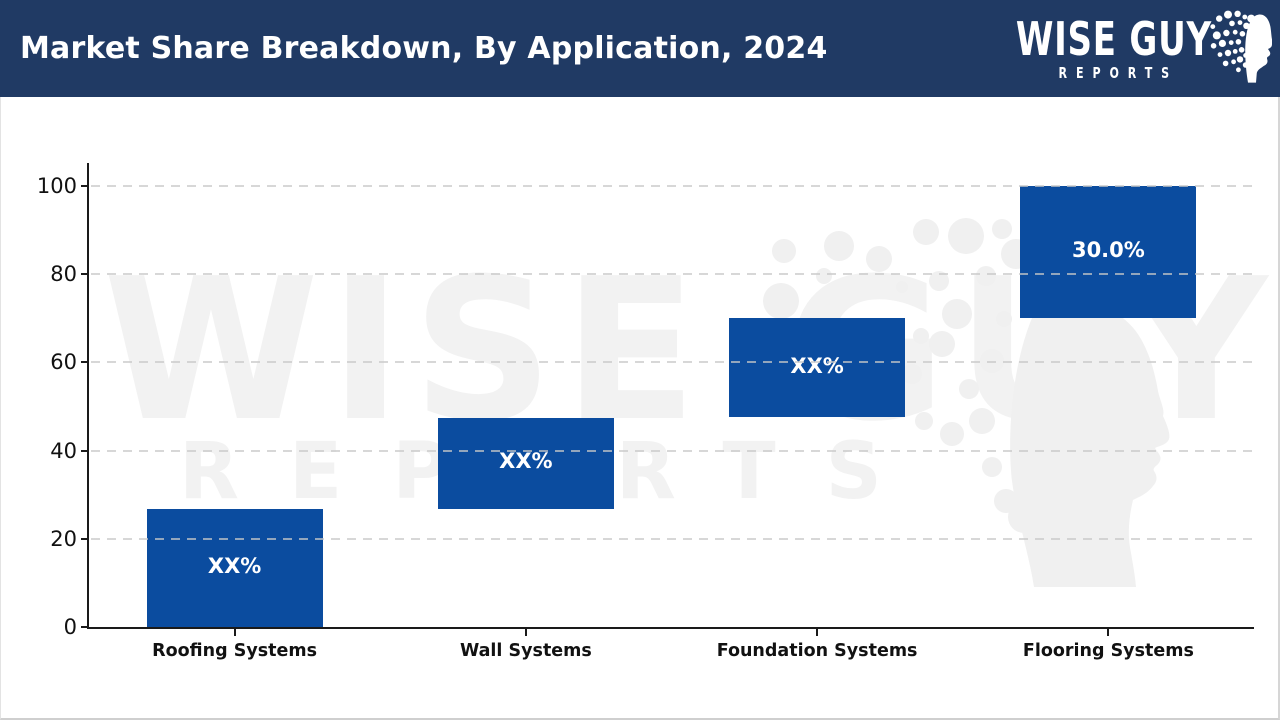 Image resolution: width=1280 pixels, height=720 pixels. Describe the element at coordinates (63, 274) in the screenshot. I see `y-tick-label: 80` at that location.